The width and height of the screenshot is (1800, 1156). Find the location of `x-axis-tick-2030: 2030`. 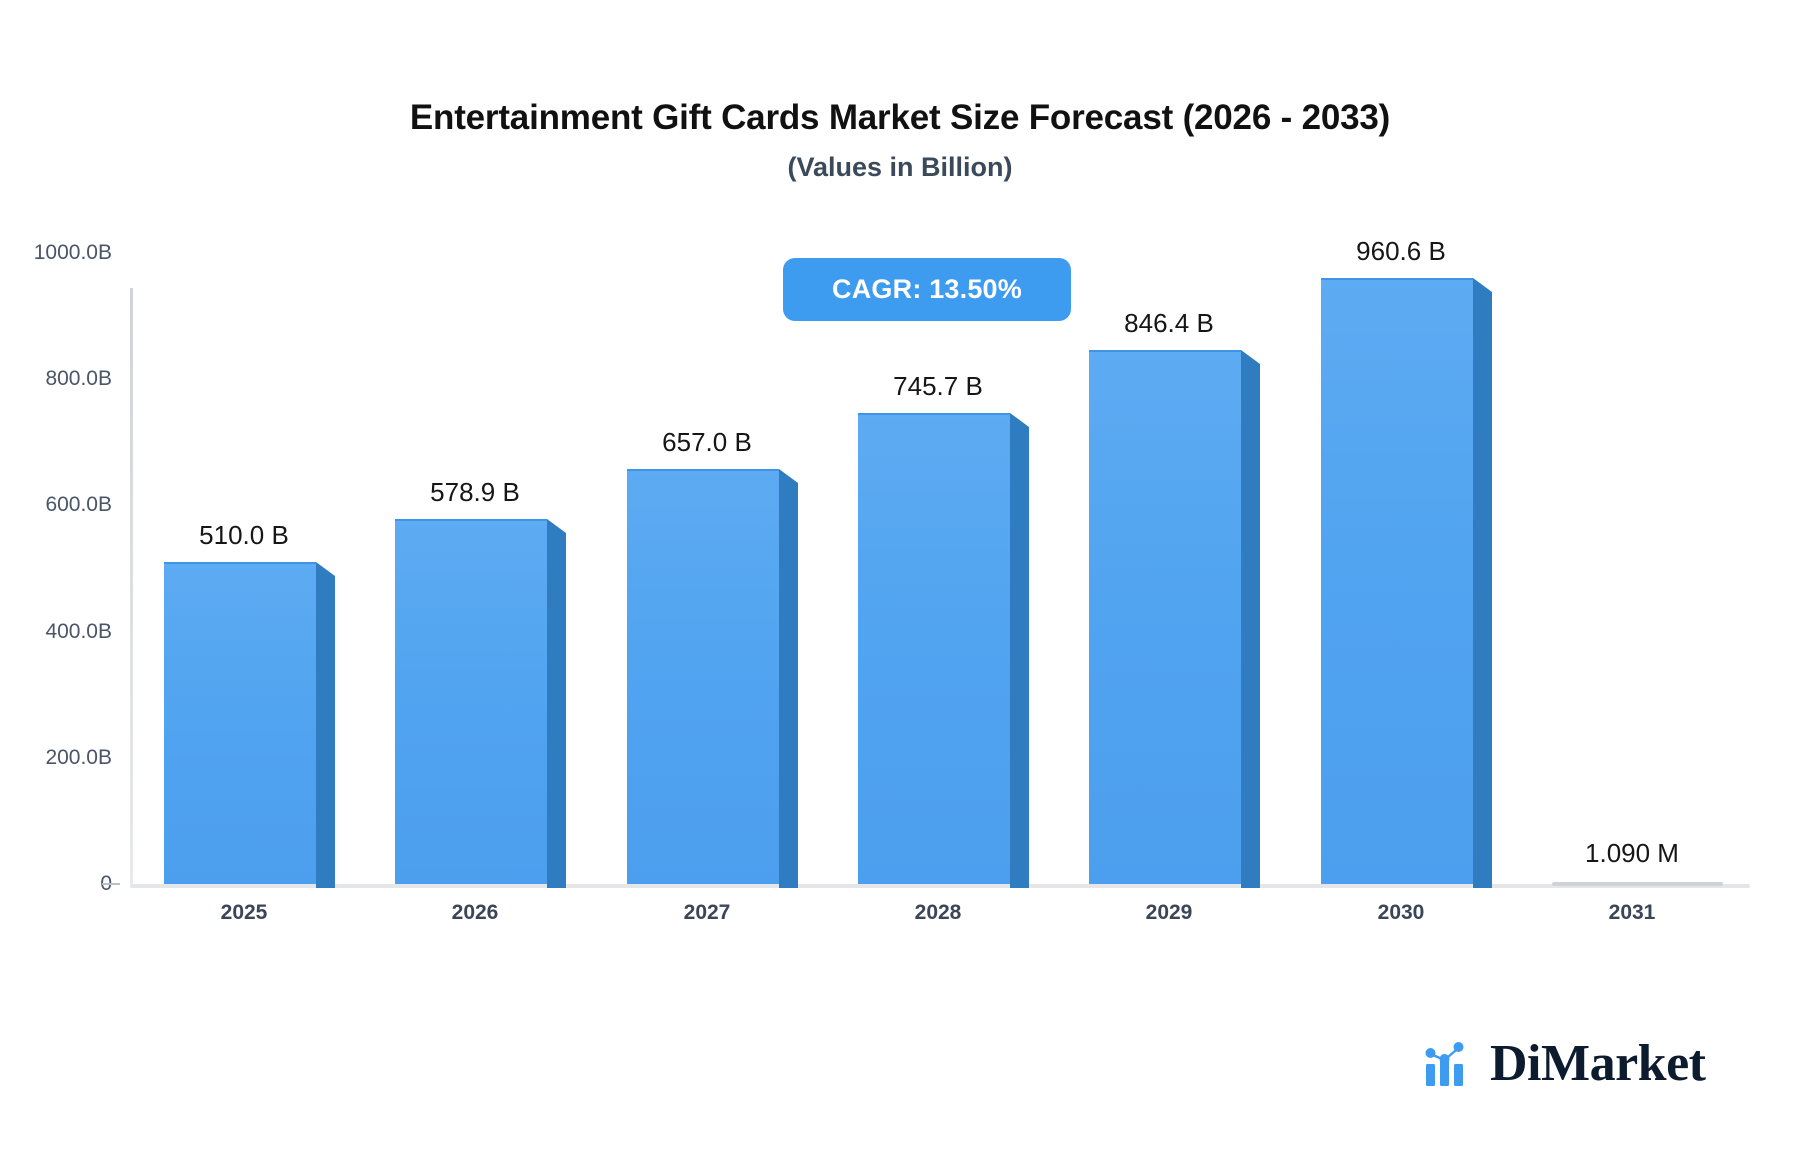

x-axis-tick-2030: 2030 is located at coordinates (1401, 912).